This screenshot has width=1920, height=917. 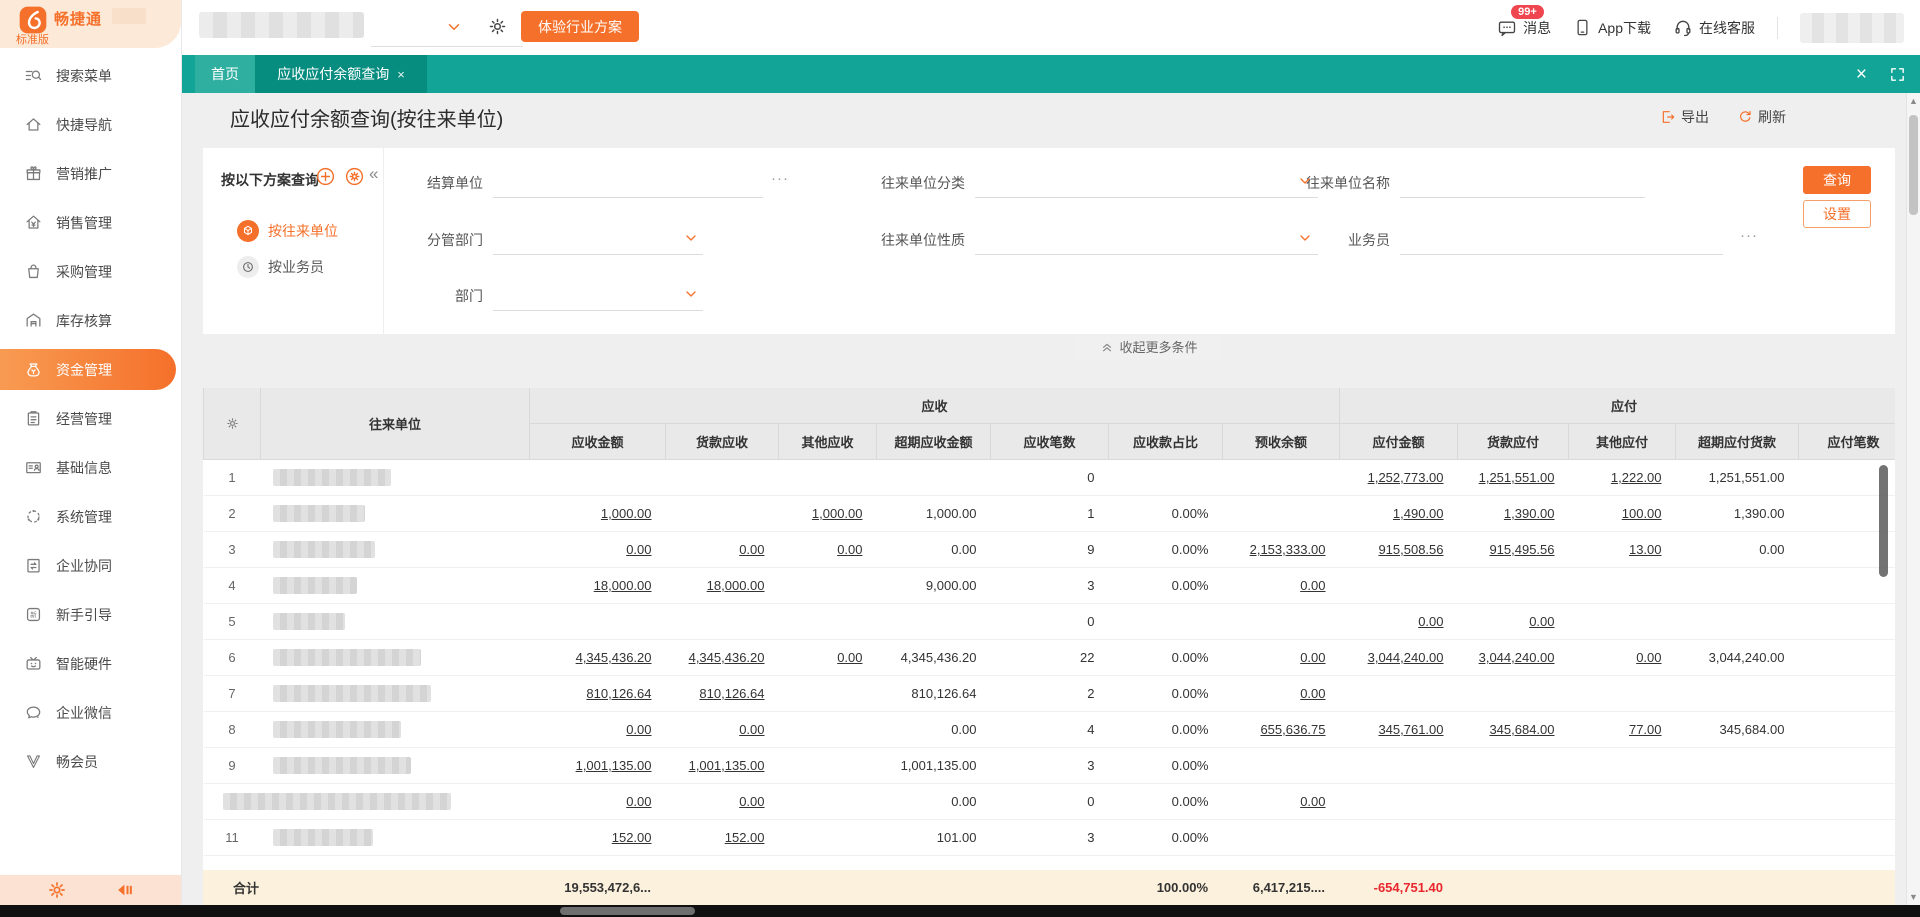 What do you see at coordinates (90, 418) in the screenshot?
I see `sidebar-item-operations: 经营管理` at bounding box center [90, 418].